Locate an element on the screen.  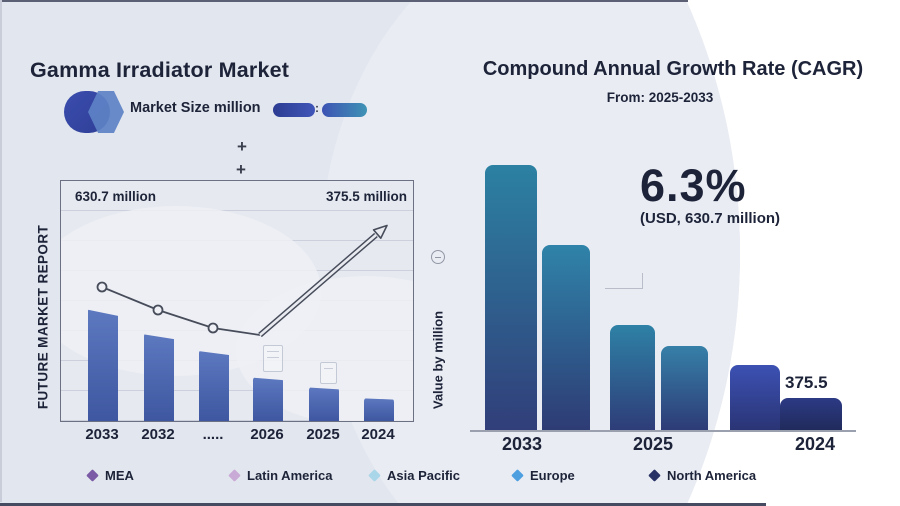
frame-left-border is located at coordinates (1, 251).